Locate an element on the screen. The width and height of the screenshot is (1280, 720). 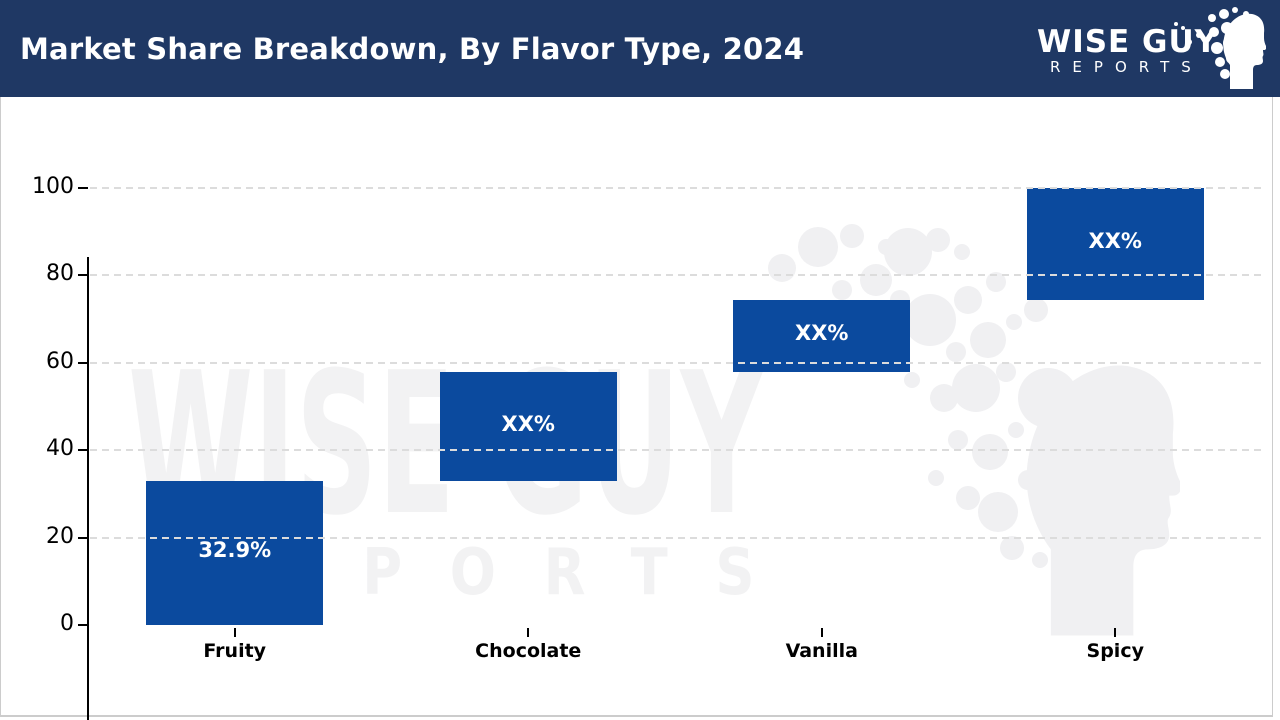
x-tick-vanilla is located at coordinates (821, 632).